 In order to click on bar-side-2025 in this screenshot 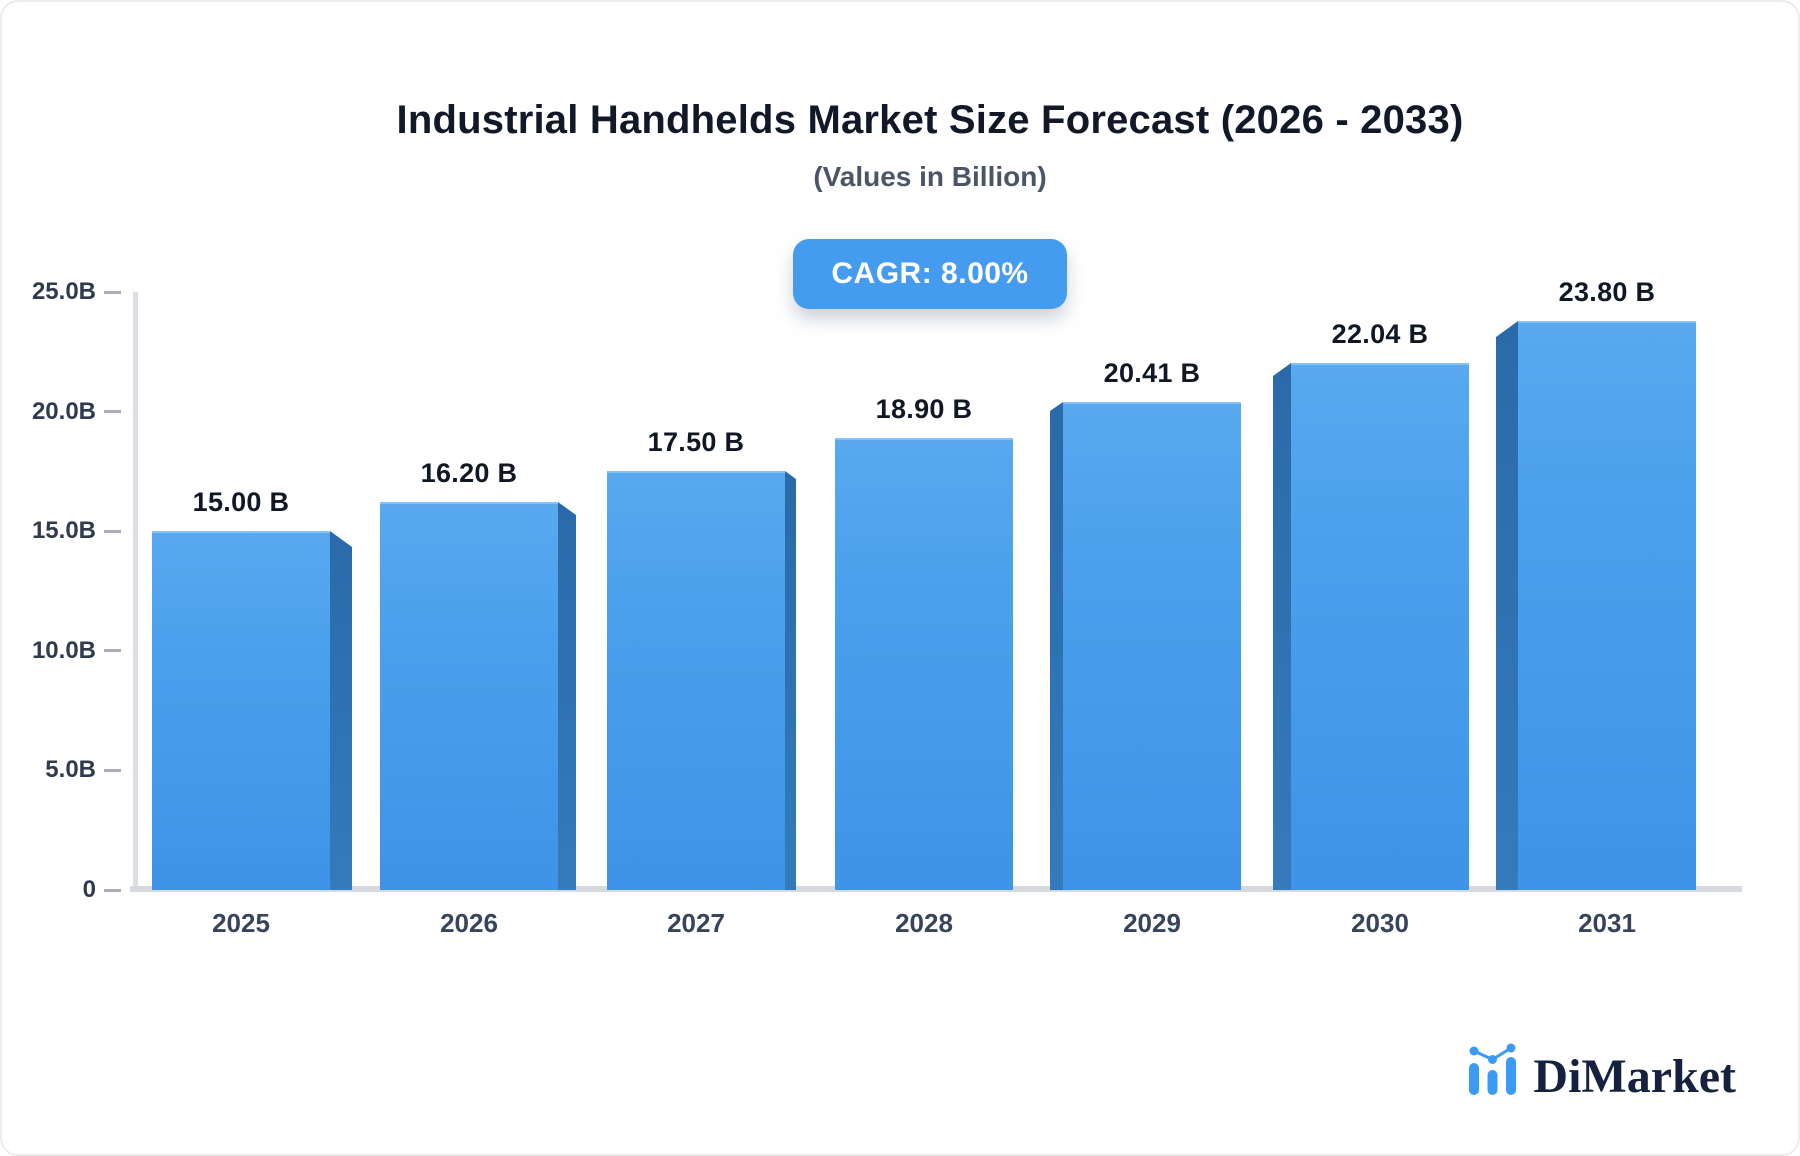, I will do `click(341, 710)`.